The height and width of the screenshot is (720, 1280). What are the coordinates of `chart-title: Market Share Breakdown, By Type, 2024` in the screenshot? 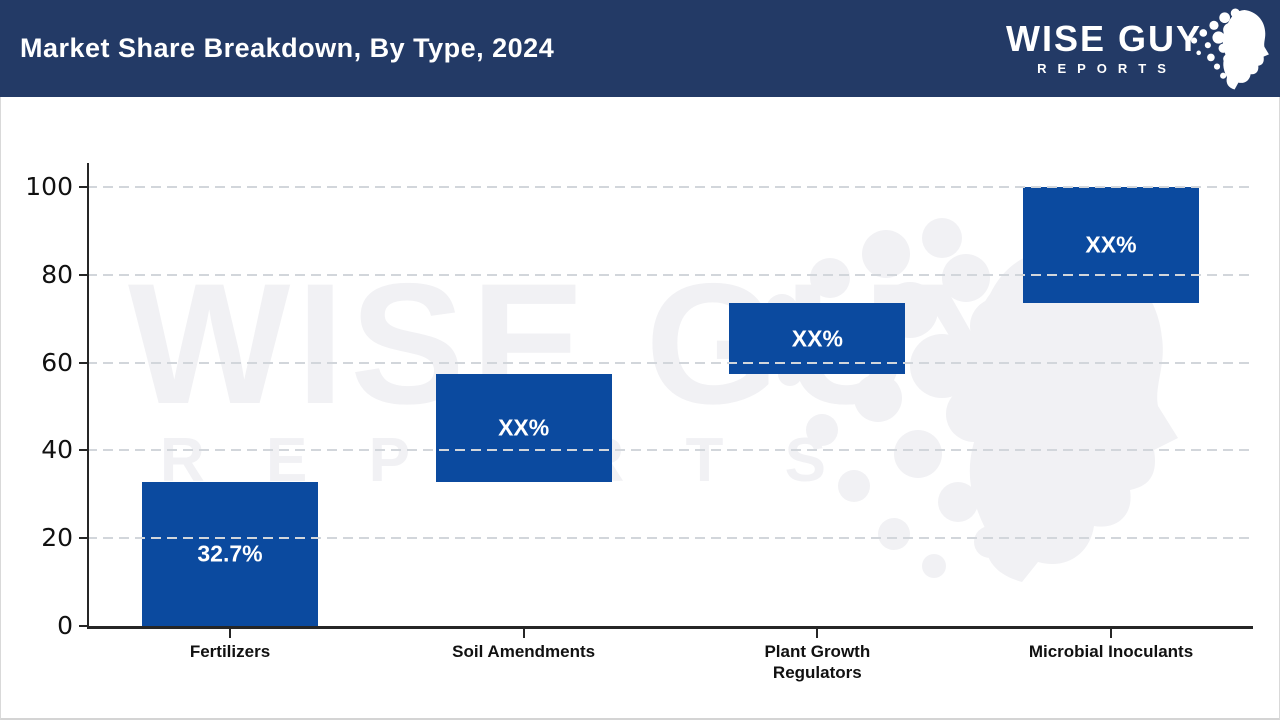 It's located at (287, 48).